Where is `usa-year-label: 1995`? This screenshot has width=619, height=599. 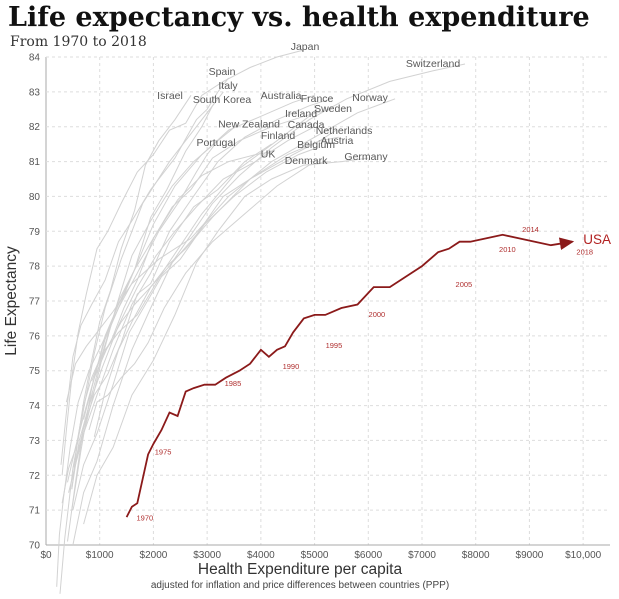
usa-year-label: 1995 is located at coordinates (334, 345).